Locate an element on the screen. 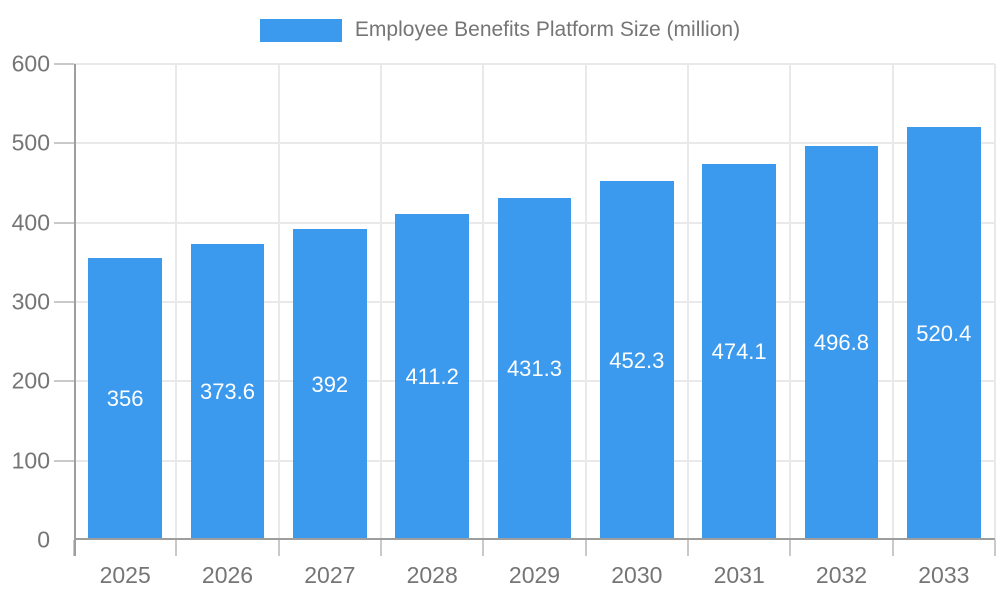  bar: 452.3 is located at coordinates (636, 360).